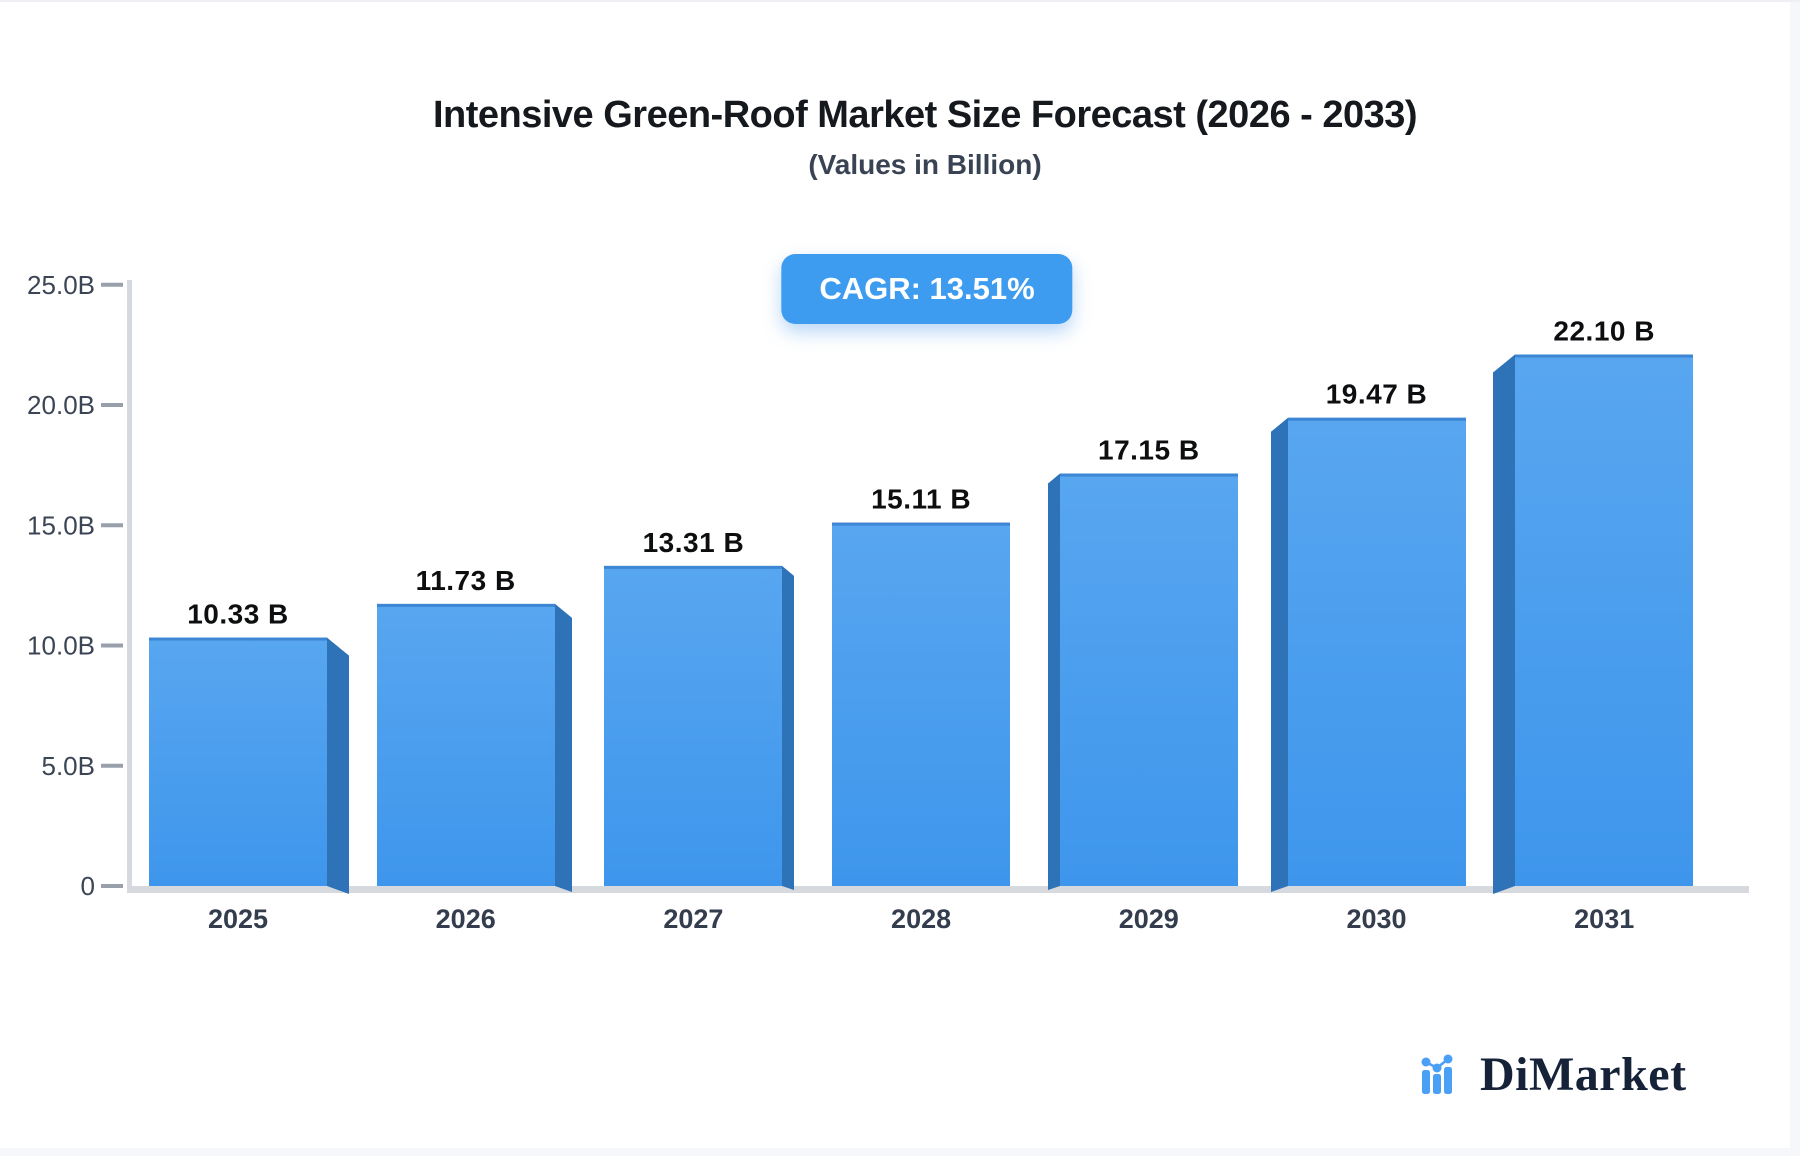  Describe the element at coordinates (61, 525) in the screenshot. I see `y-axis-tick-label: 15.0B` at that location.